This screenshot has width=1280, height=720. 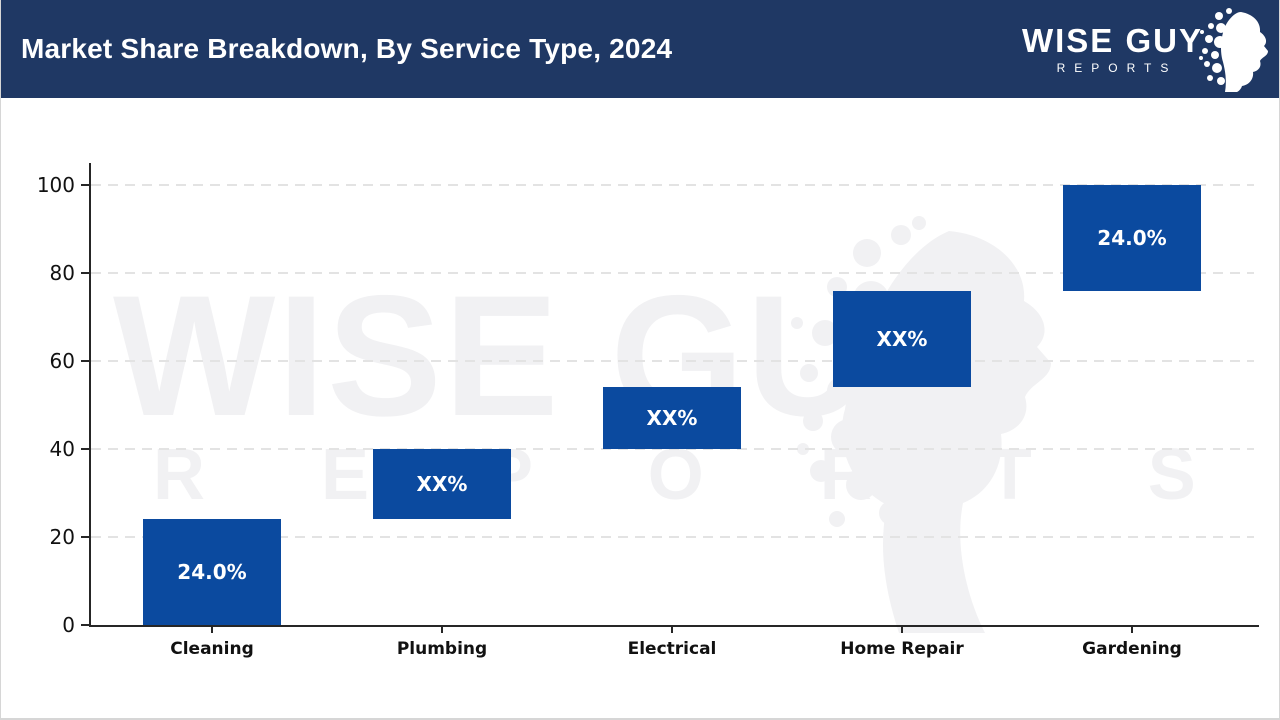 I want to click on y-tick-label-80: 80, so click(x=62, y=273).